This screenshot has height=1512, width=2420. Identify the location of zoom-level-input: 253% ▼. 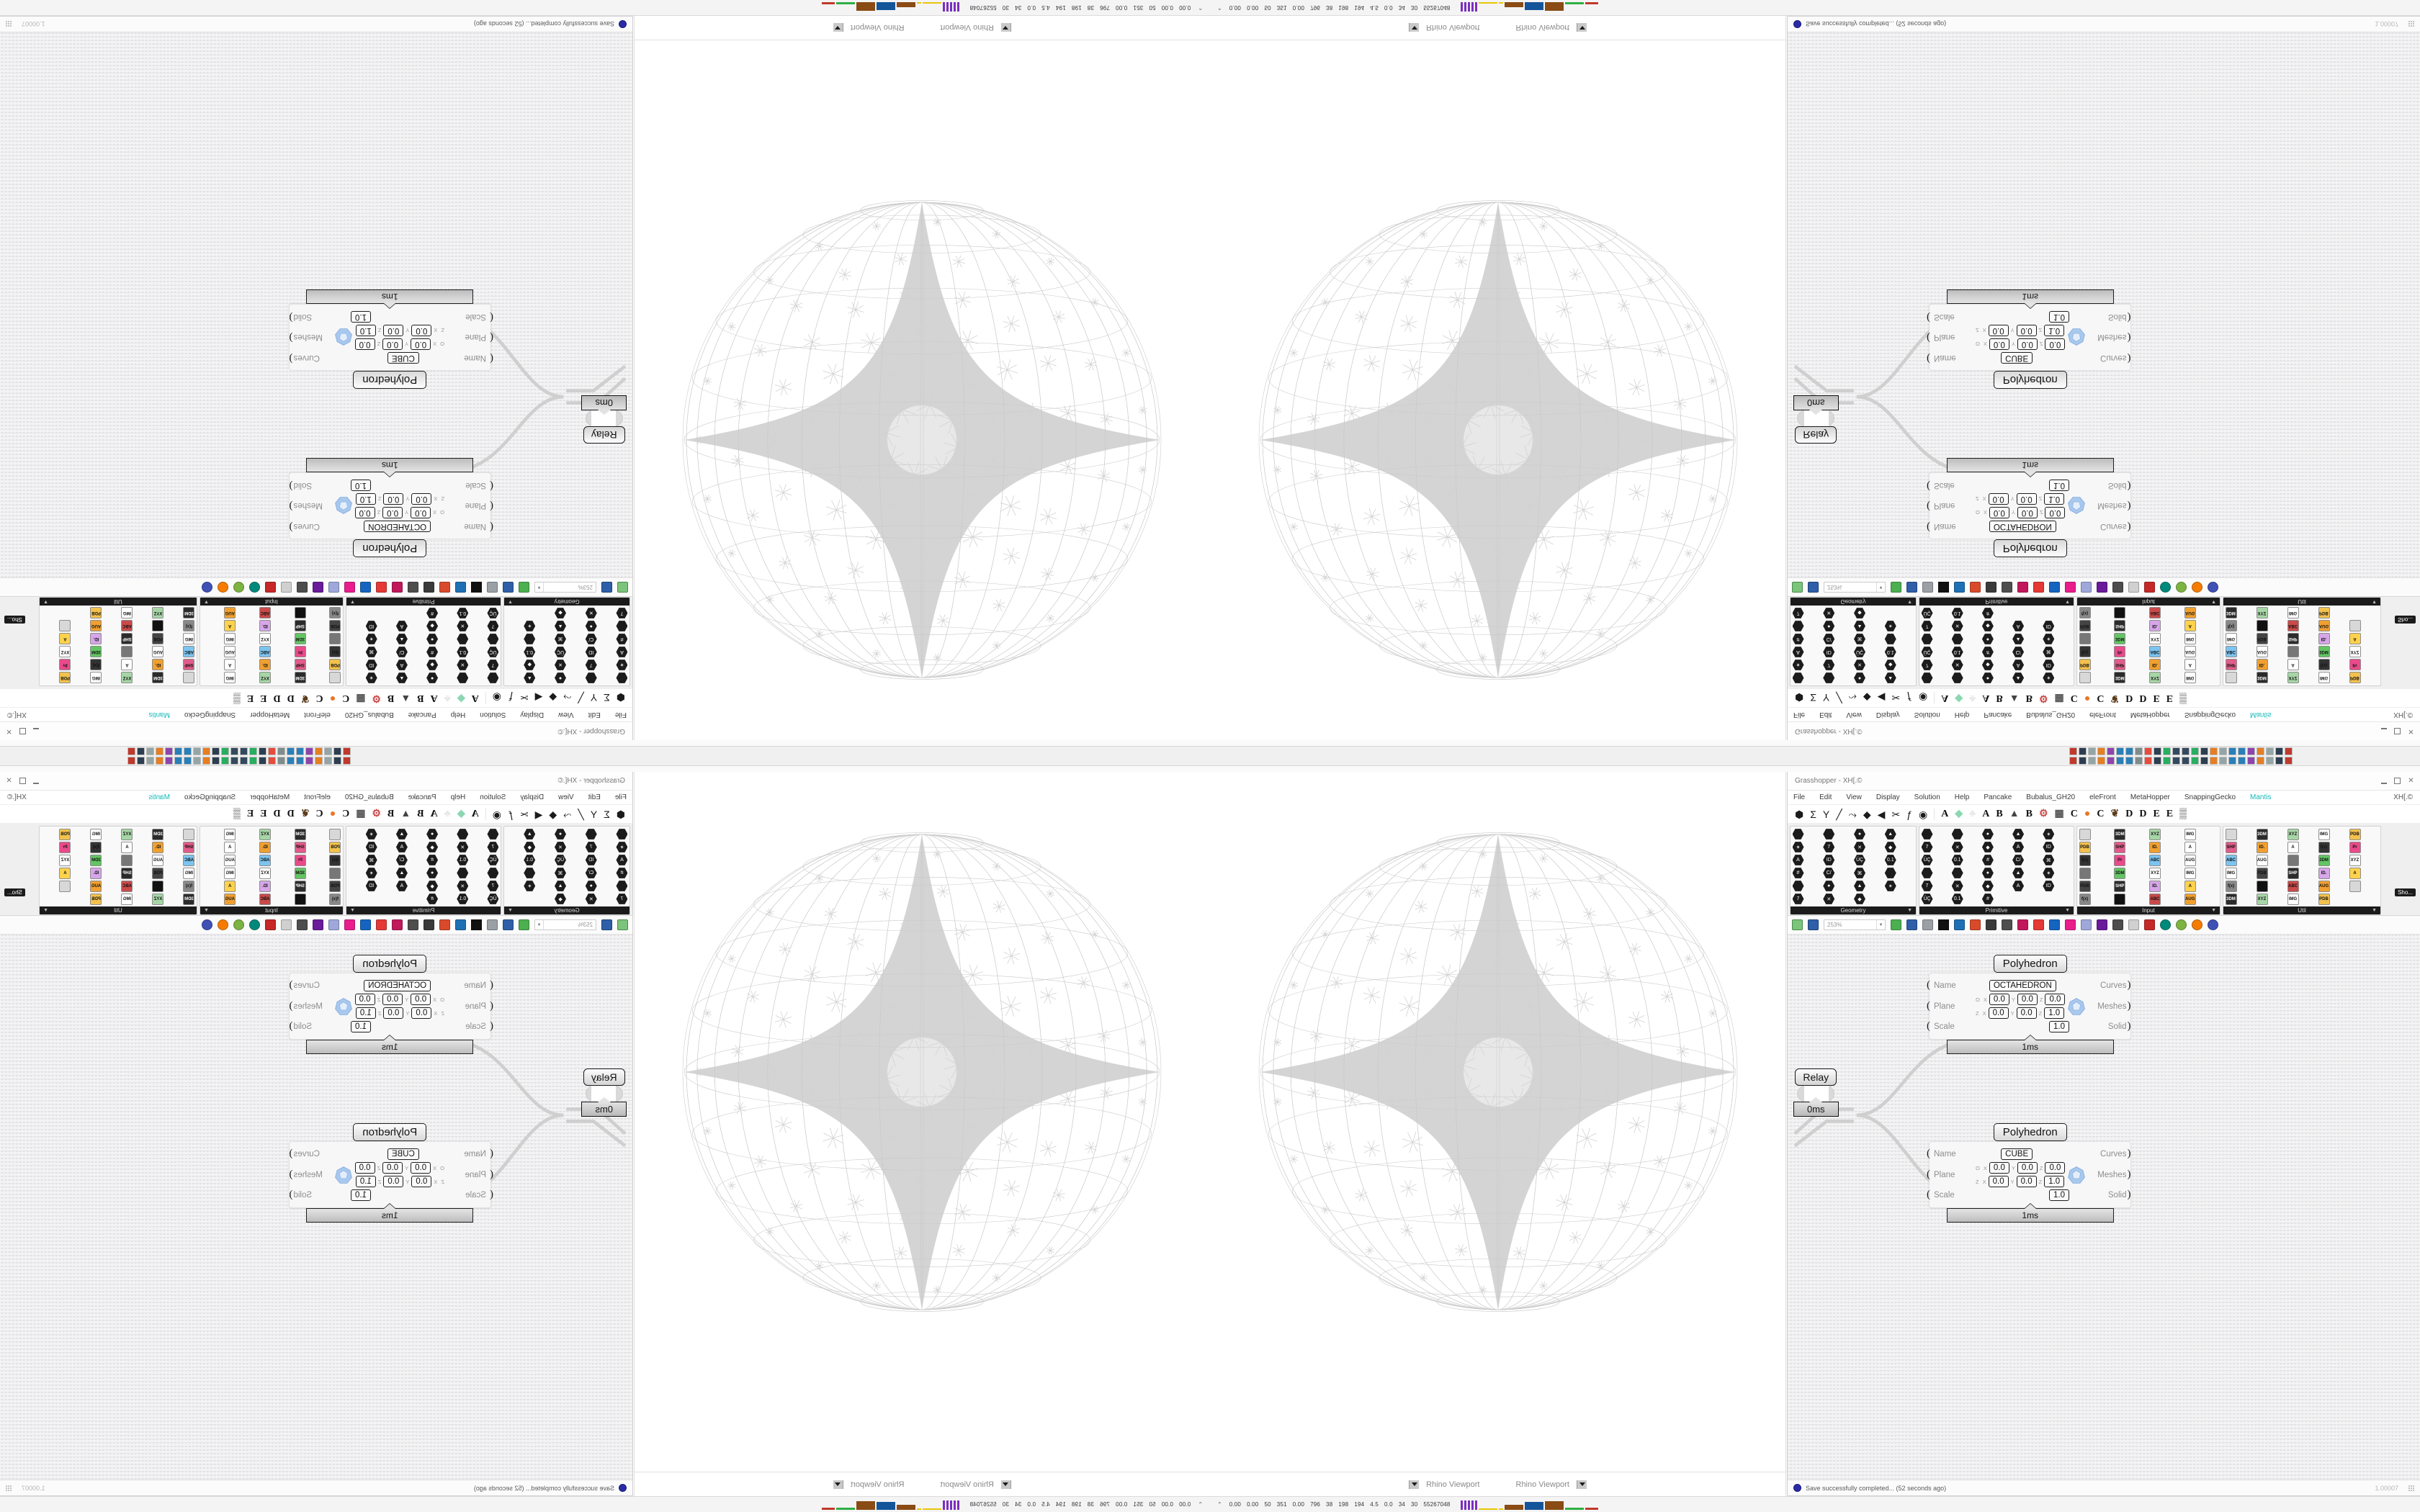
(1855, 924).